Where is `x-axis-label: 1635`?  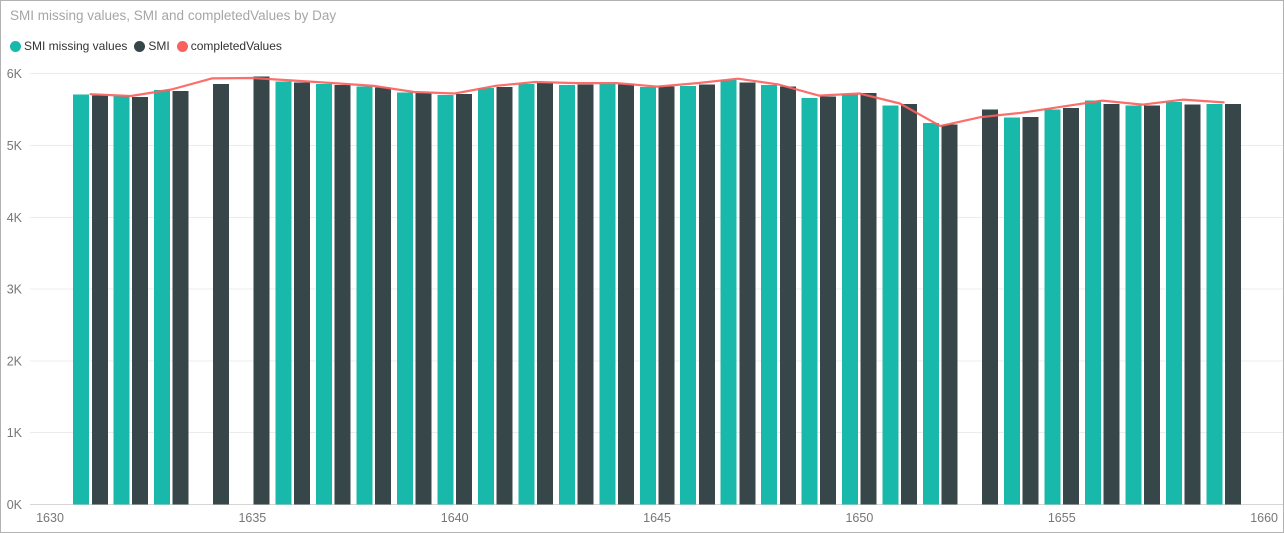
x-axis-label: 1635 is located at coordinates (252, 518).